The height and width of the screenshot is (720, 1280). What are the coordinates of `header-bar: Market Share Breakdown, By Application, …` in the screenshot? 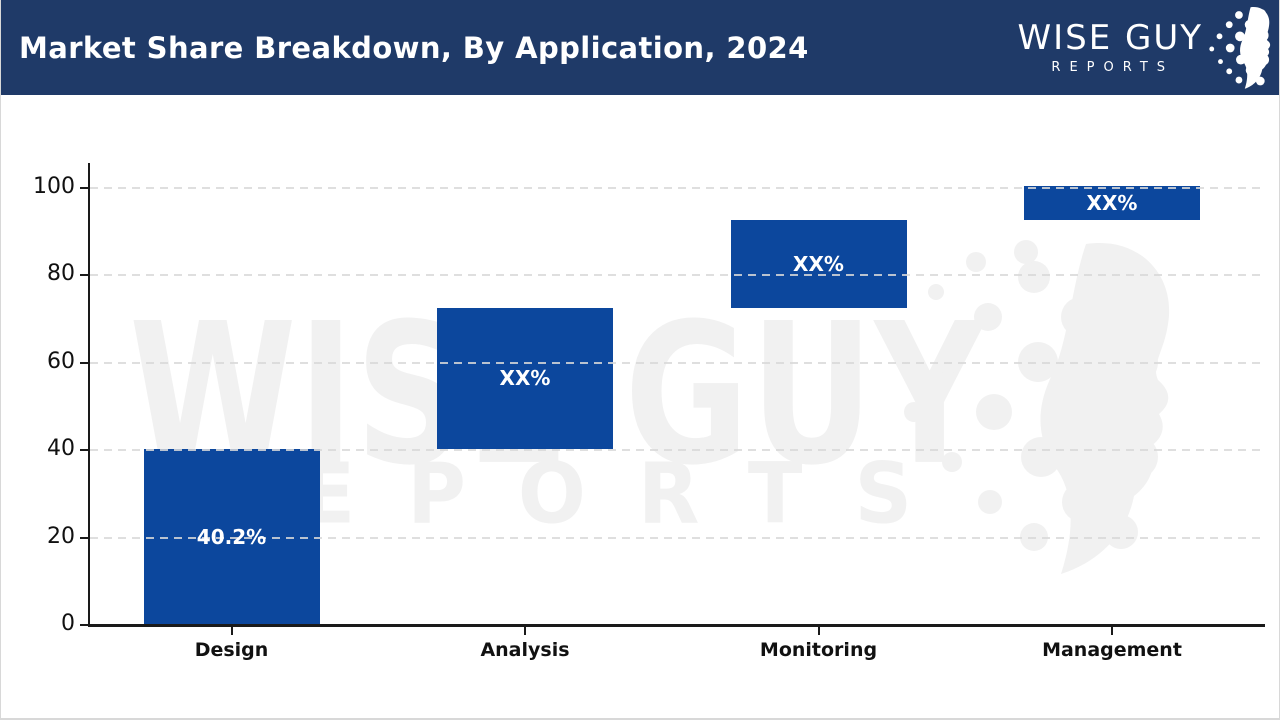 It's located at (640, 47).